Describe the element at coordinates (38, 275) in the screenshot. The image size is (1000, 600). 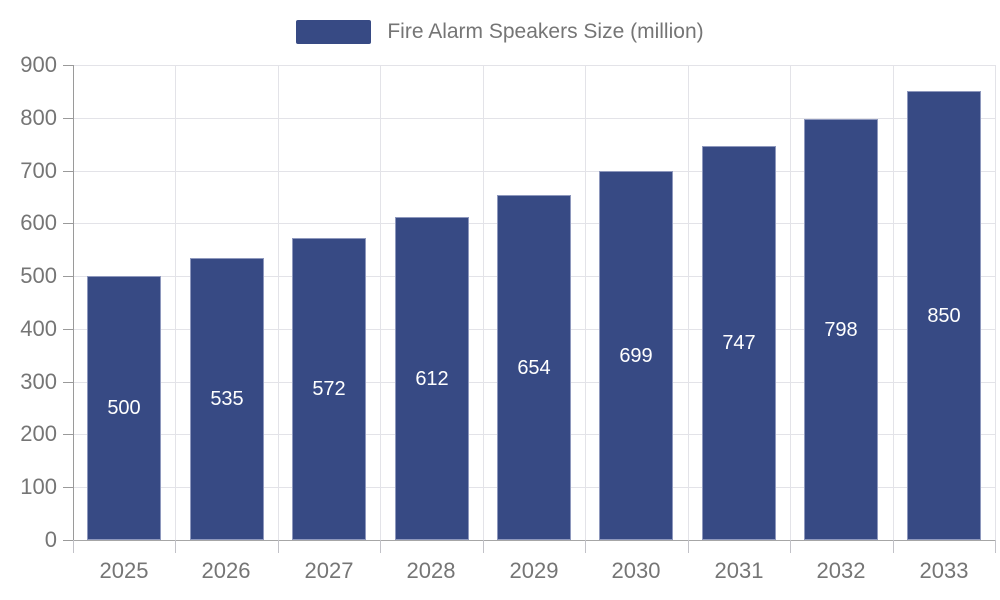
I see `y-tick-label: 500` at that location.